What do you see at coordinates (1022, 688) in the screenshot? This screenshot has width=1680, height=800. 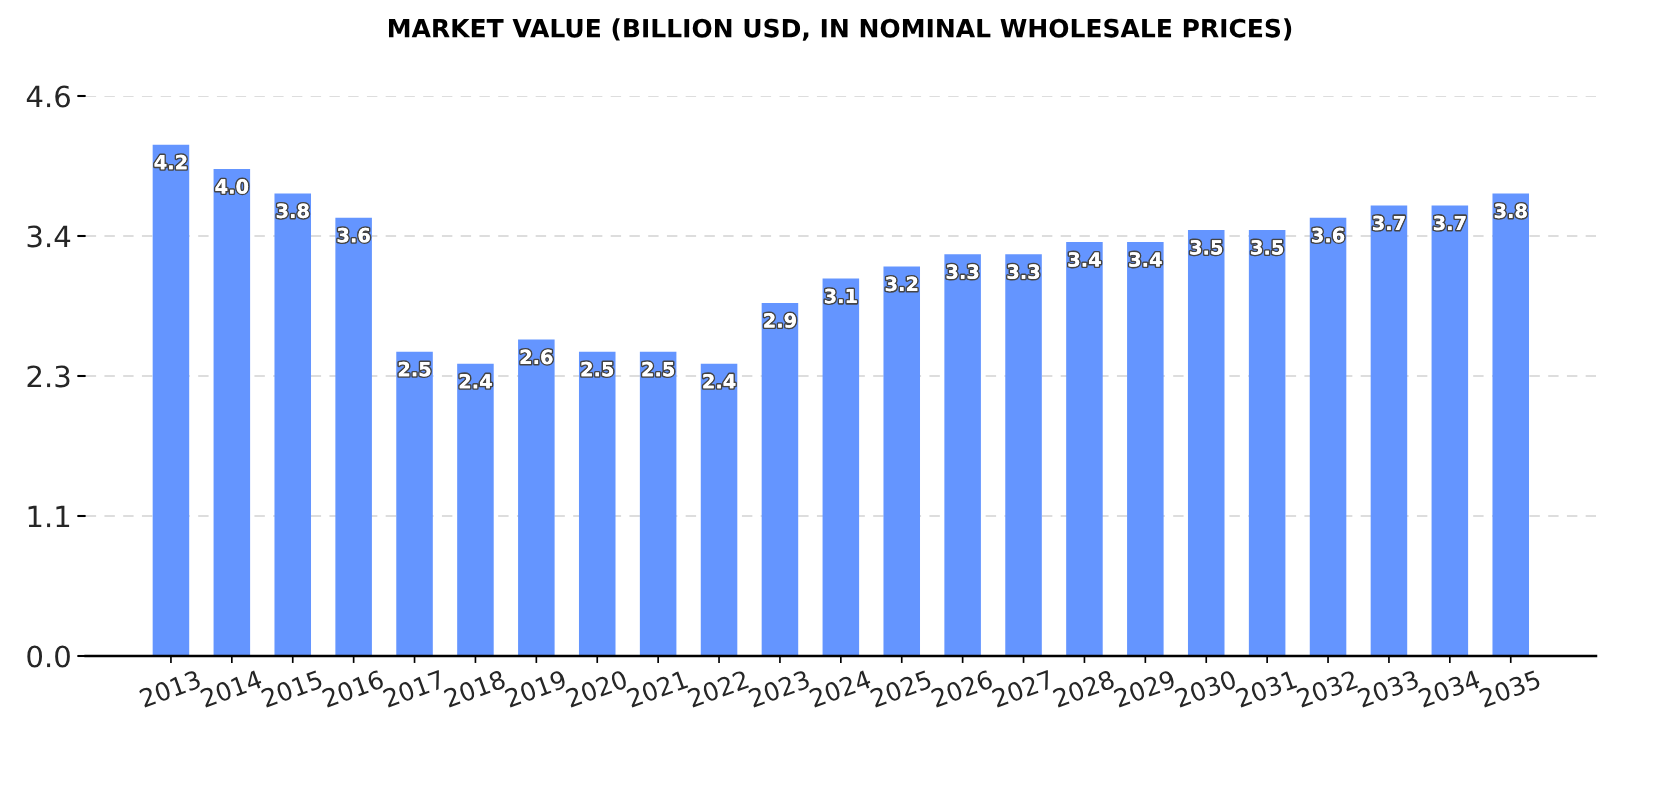 I see `x-tick-label: 2027` at bounding box center [1022, 688].